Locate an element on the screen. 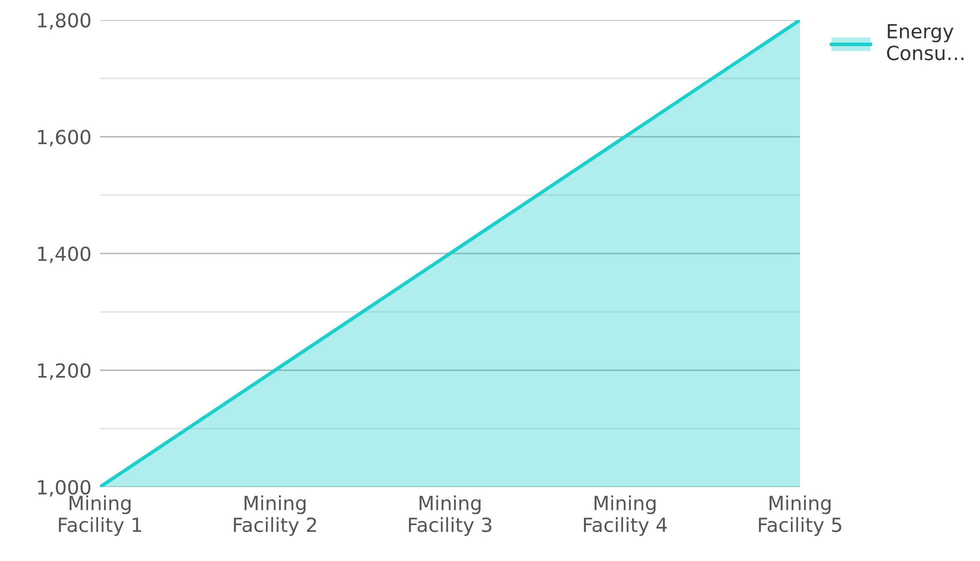 Image resolution: width=980 pixels, height=561 pixels. y-tick-label: 1,600 is located at coordinates (64, 138).